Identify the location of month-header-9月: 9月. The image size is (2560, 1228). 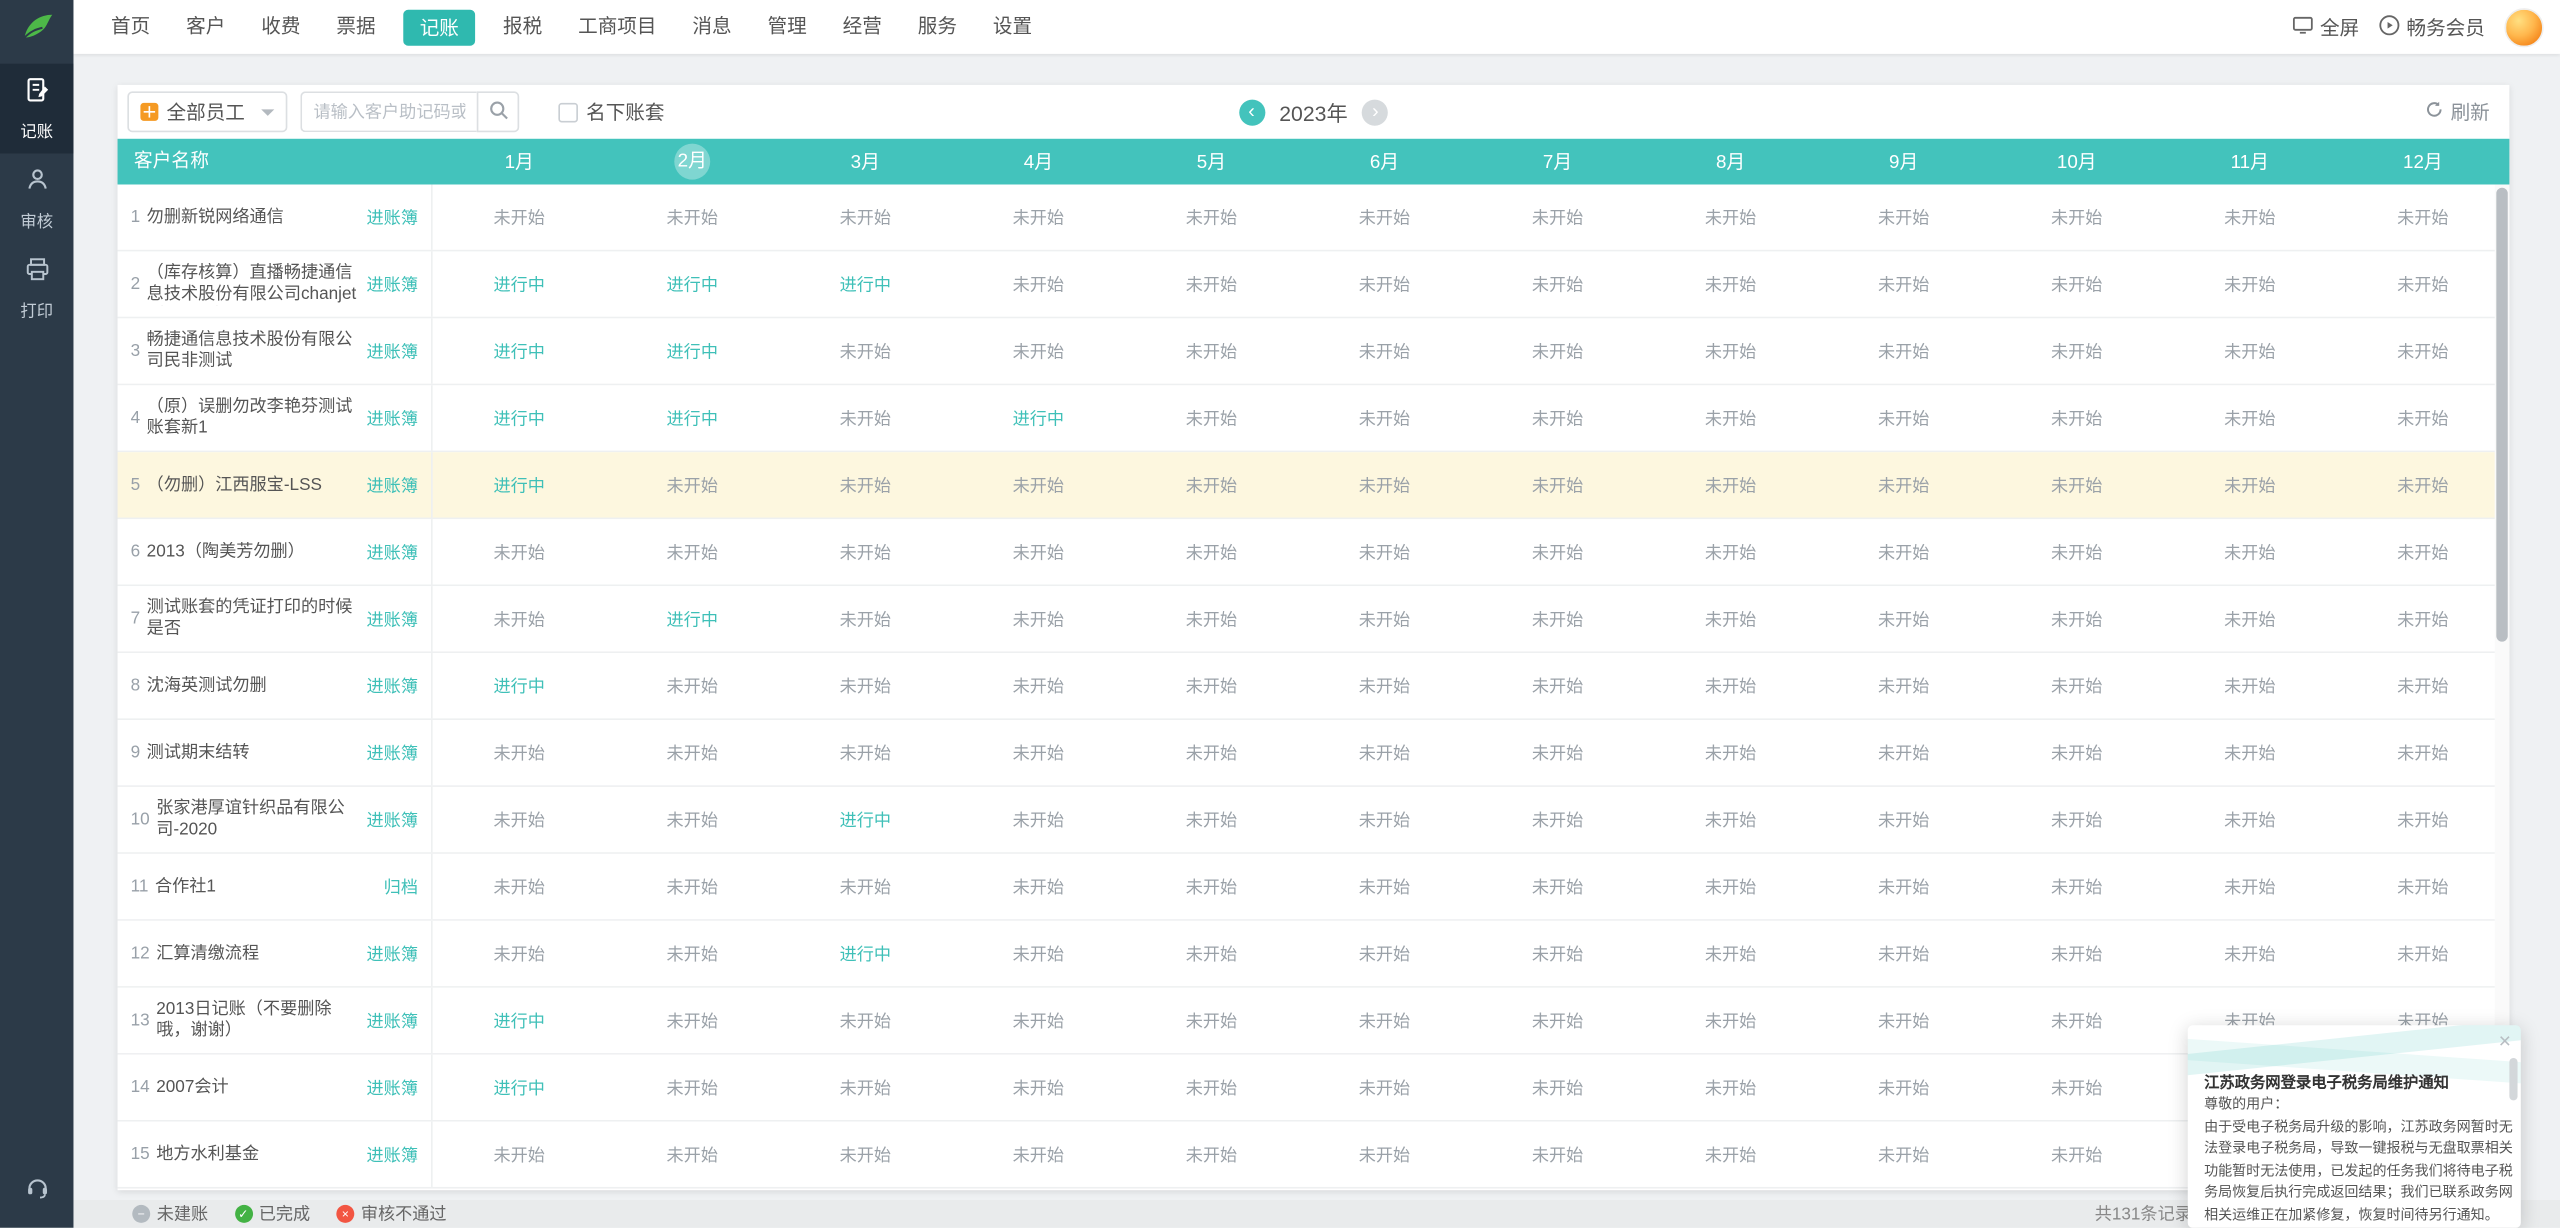
(1904, 163).